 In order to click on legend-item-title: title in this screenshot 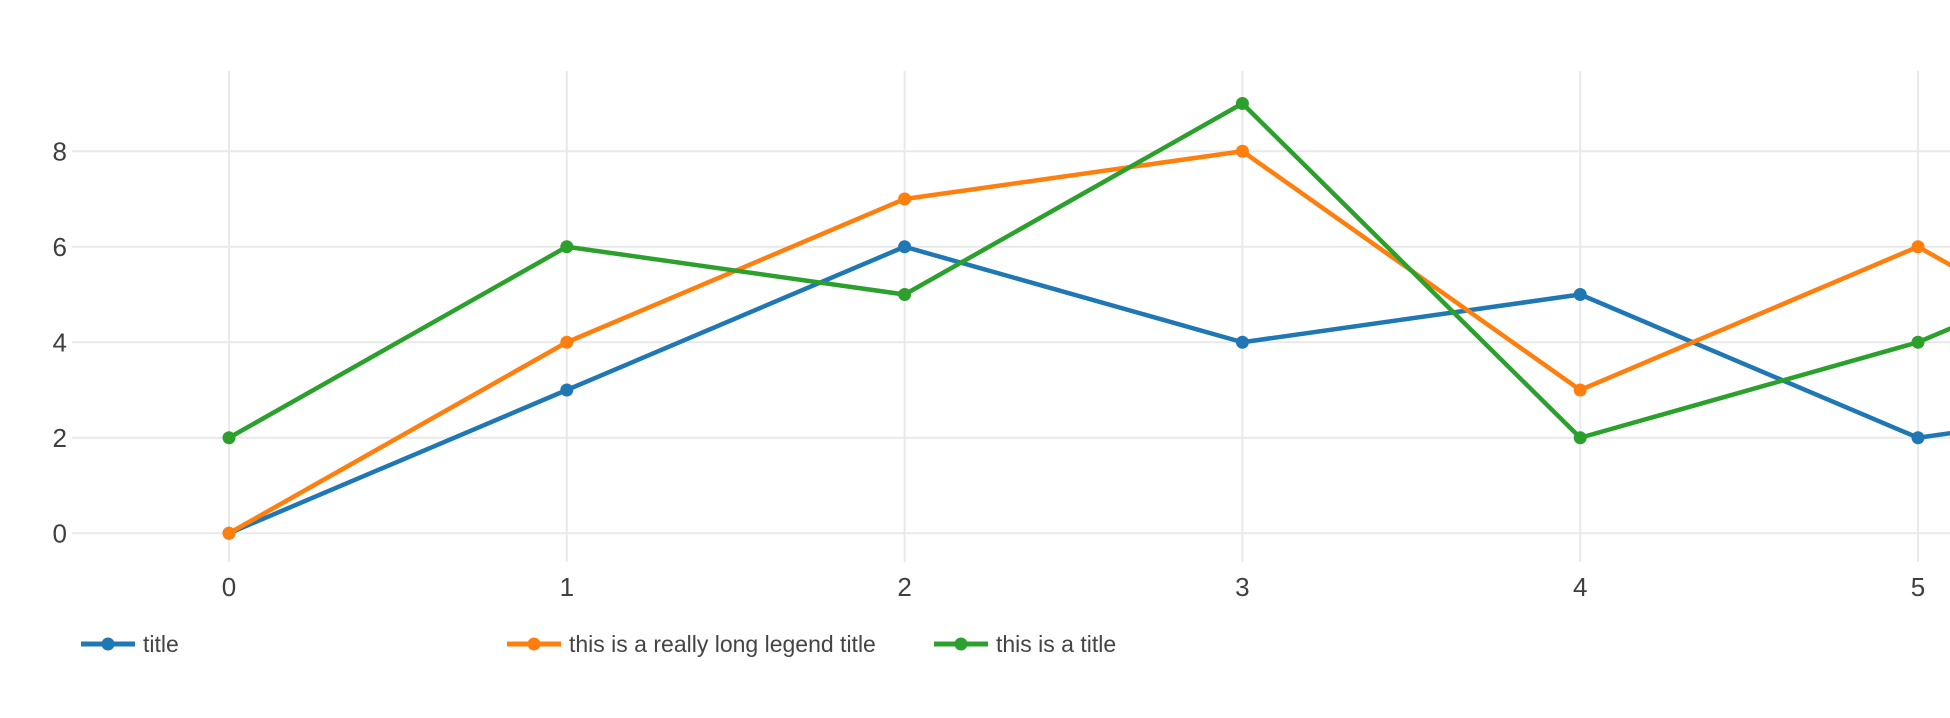, I will do `click(129, 644)`.